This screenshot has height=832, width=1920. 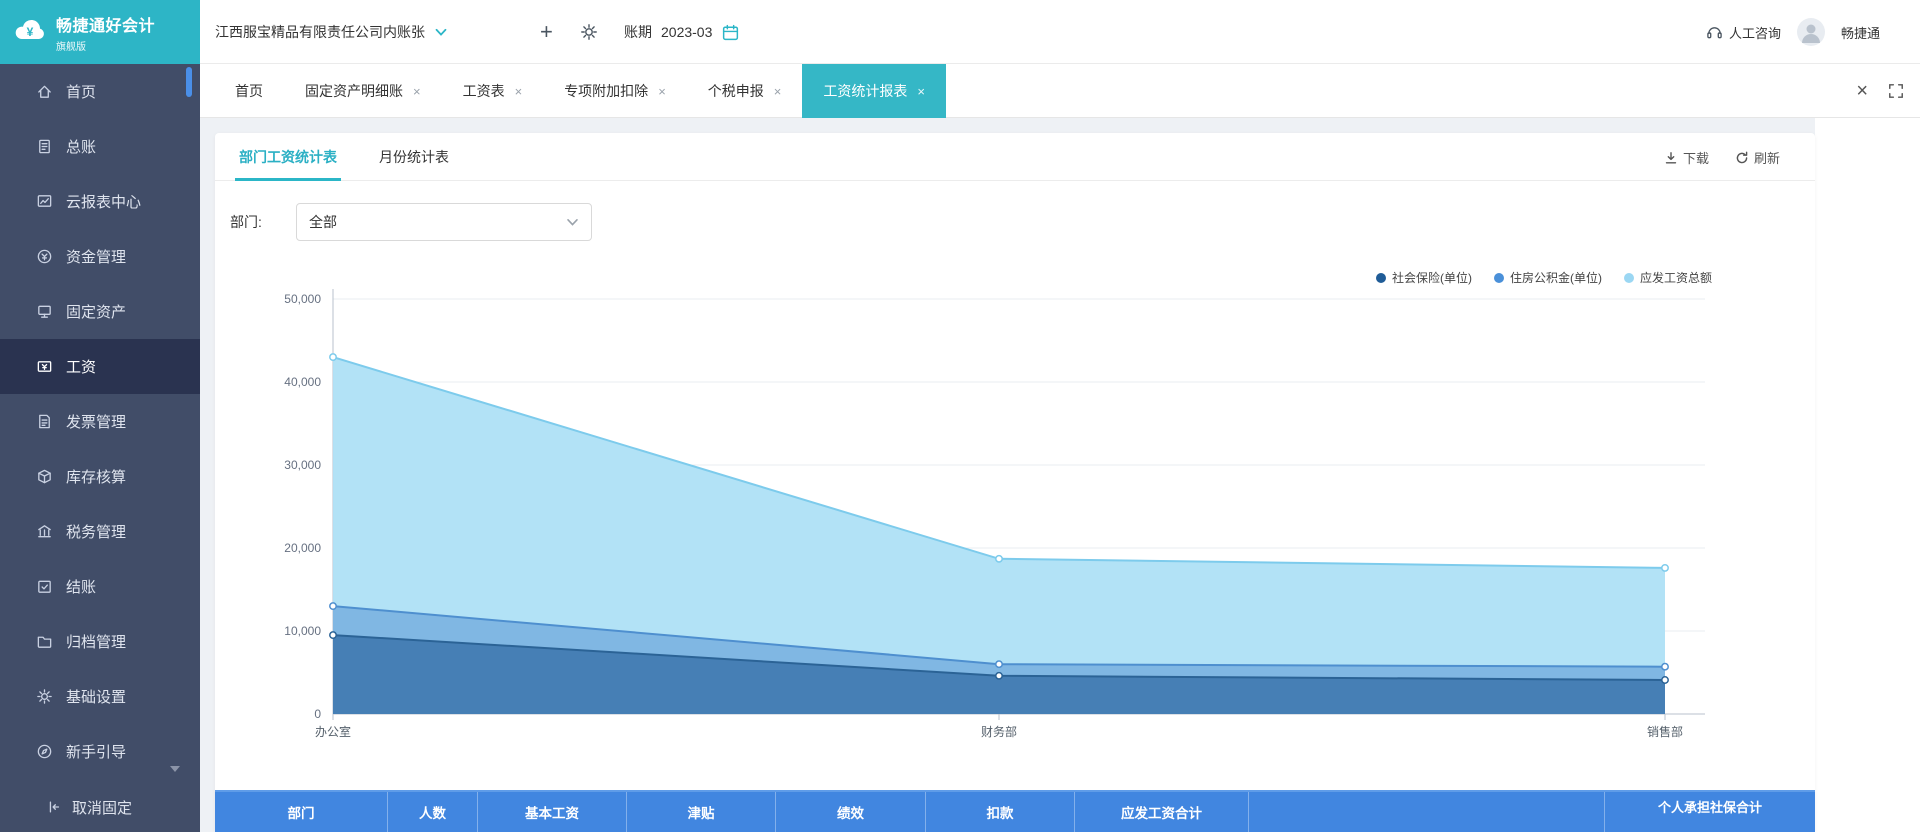 I want to click on tab-3: 专项附加扣除 ×, so click(x=615, y=91).